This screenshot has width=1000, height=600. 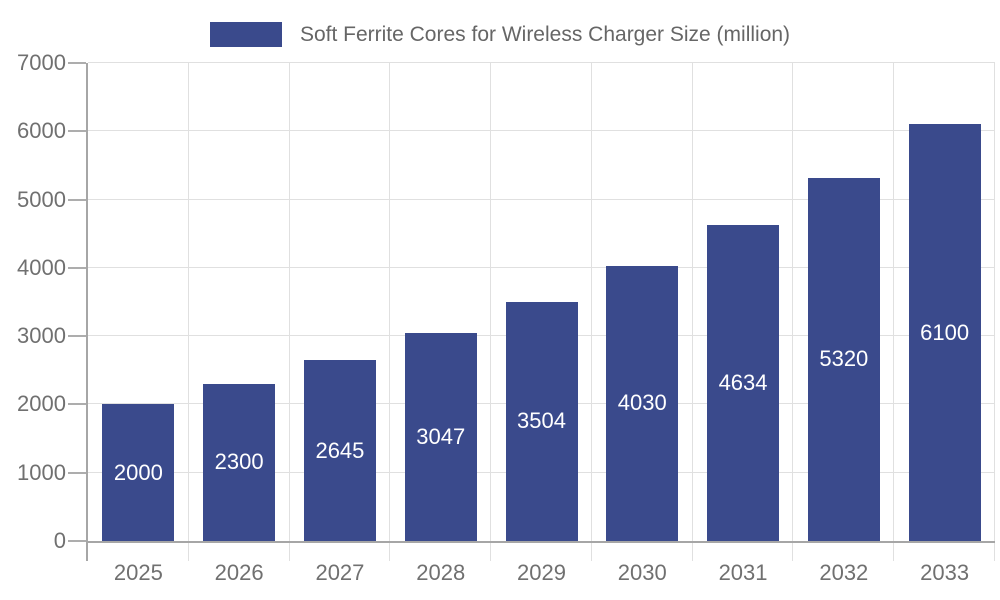 I want to click on x-axis-tick-label: 2026, so click(x=239, y=572).